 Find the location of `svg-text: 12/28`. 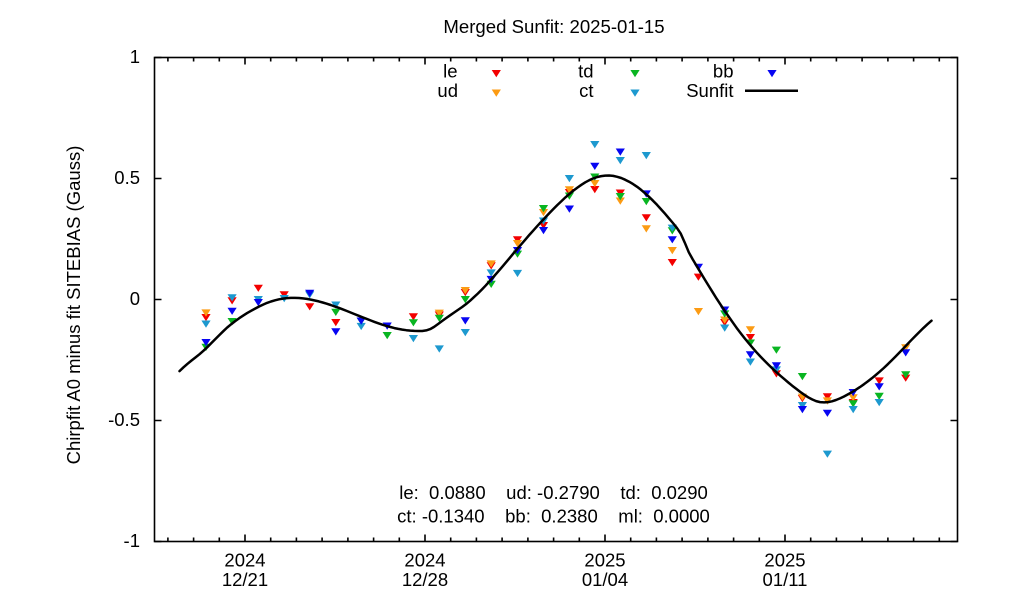

svg-text: 12/28 is located at coordinates (425, 579).